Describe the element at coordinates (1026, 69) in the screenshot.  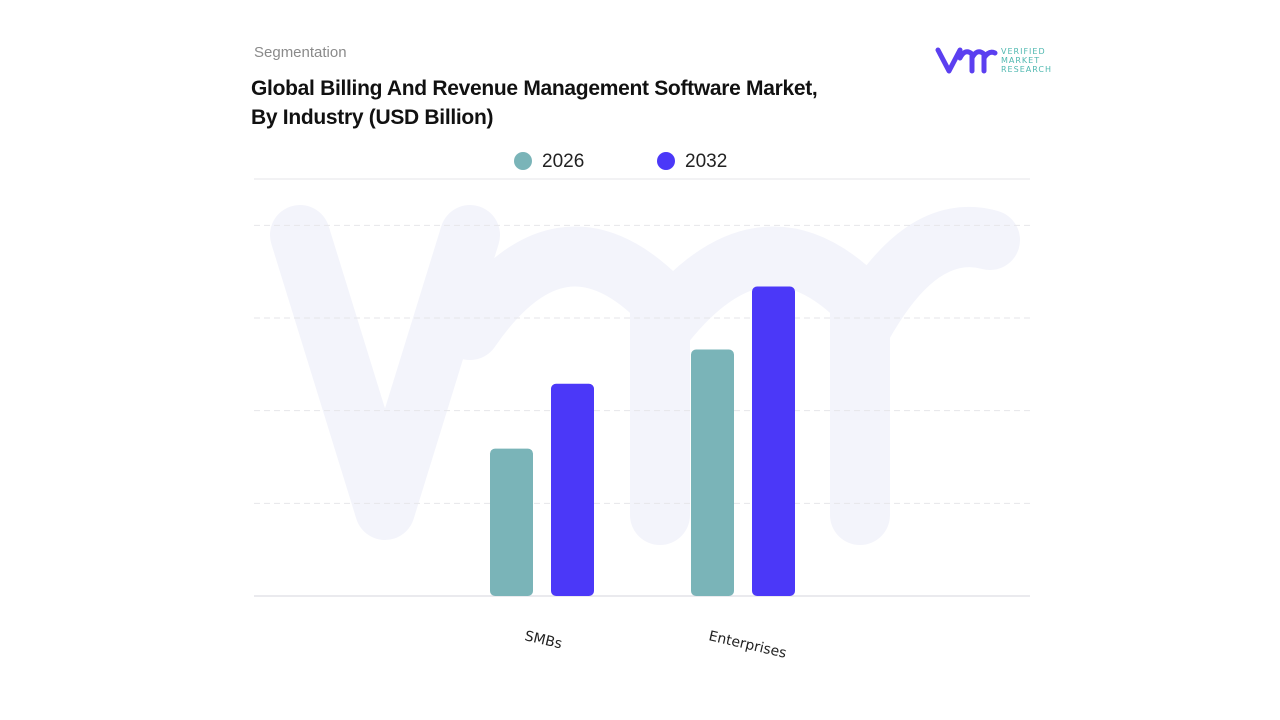
I see `svg-text: RESEARCH` at that location.